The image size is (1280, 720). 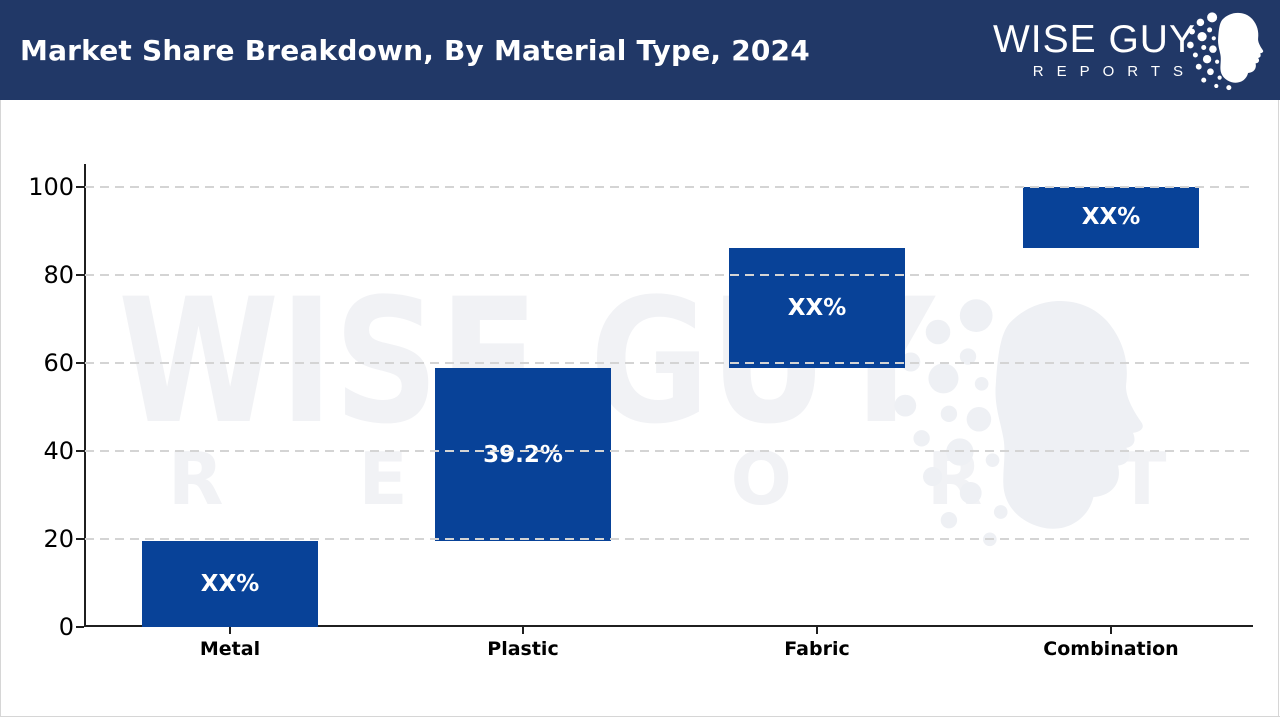 I want to click on y-tick-label: 100, so click(x=51, y=187).